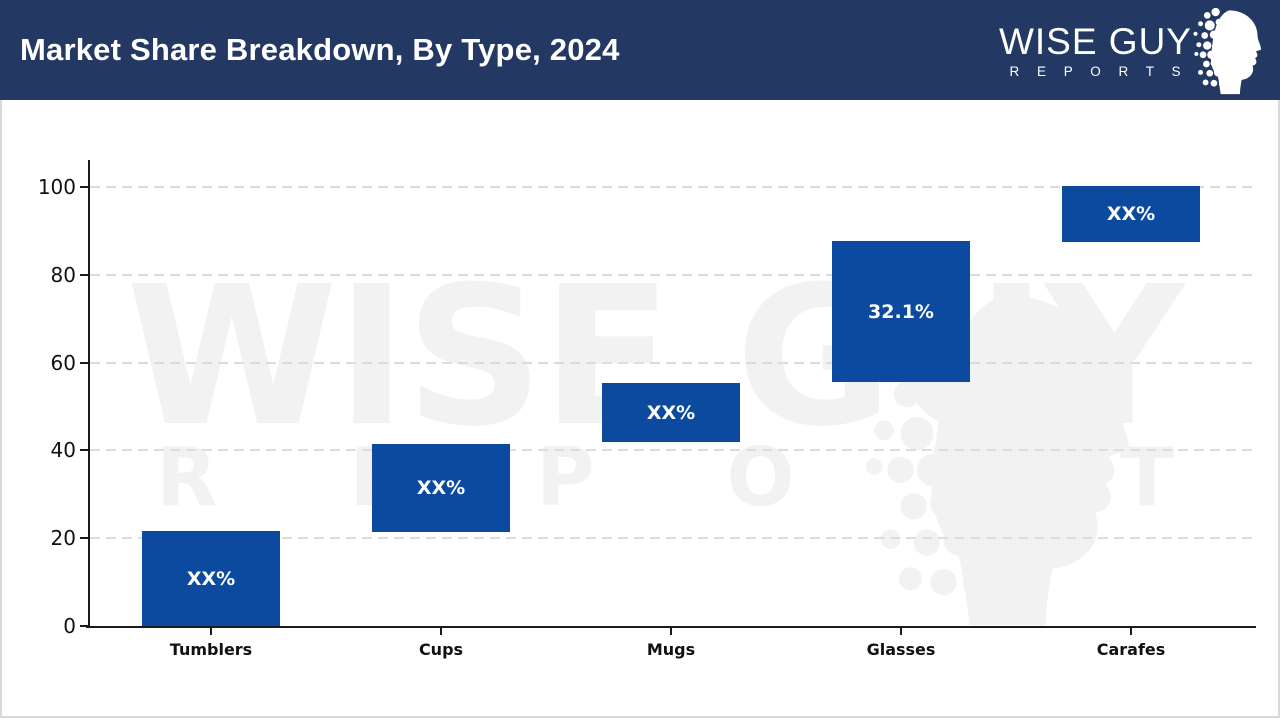  Describe the element at coordinates (69, 626) in the screenshot. I see `y-tick-label-0: 0` at that location.